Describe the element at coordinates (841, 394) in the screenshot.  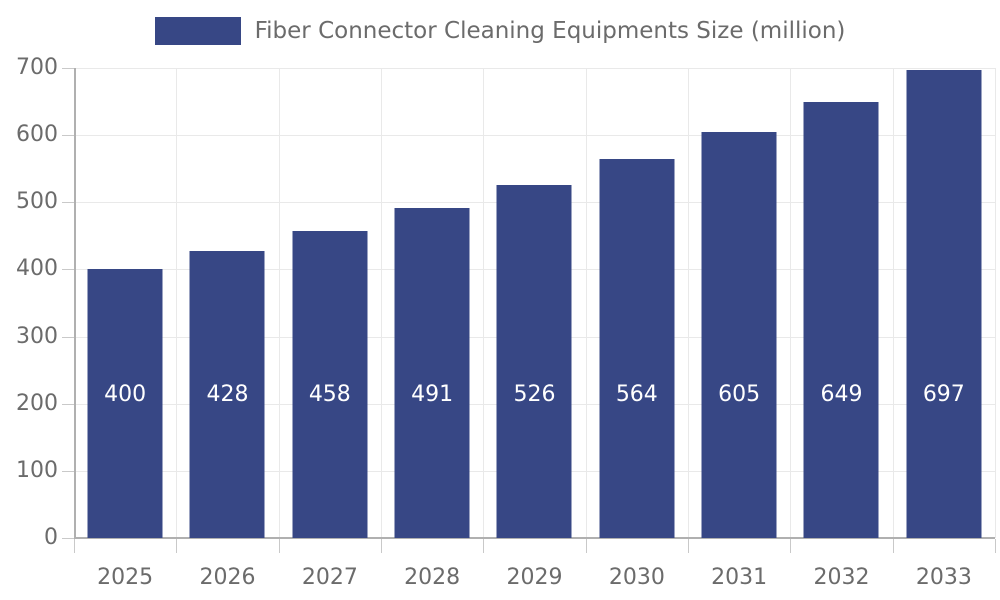
I see `bar-value-label-2032: 649` at that location.